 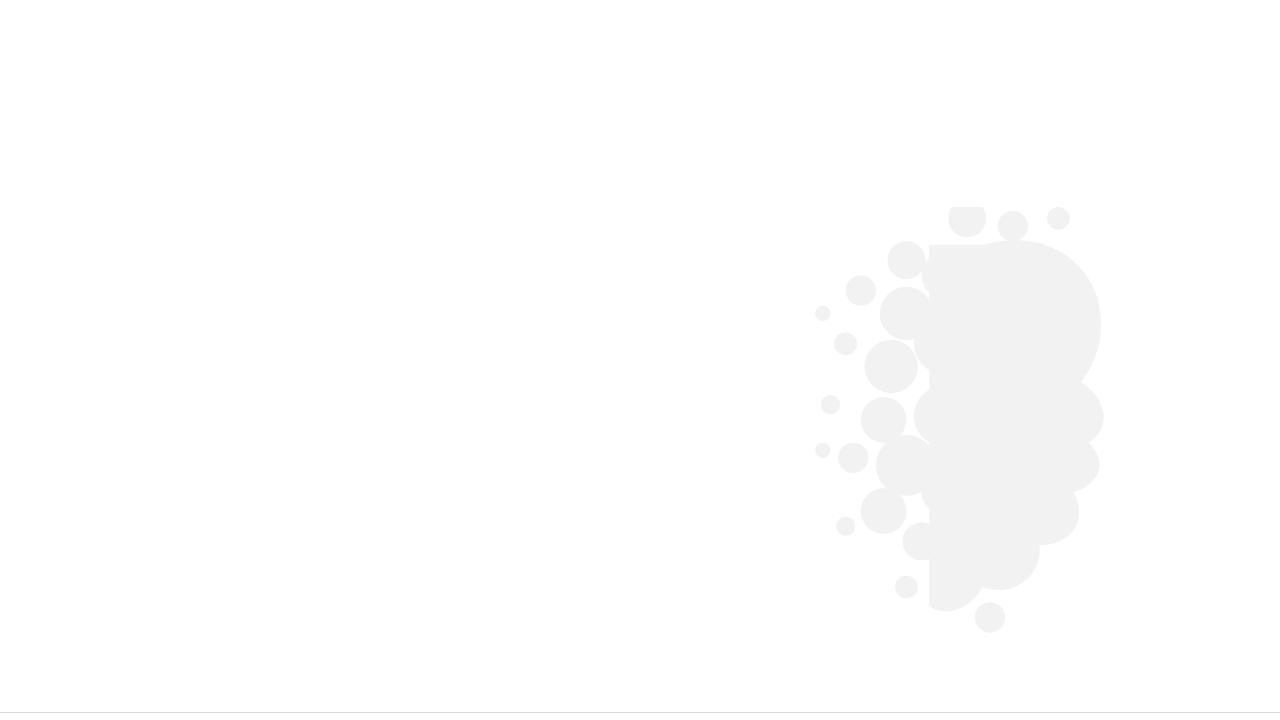 What do you see at coordinates (640, 712) in the screenshot?
I see `footer-divider` at bounding box center [640, 712].